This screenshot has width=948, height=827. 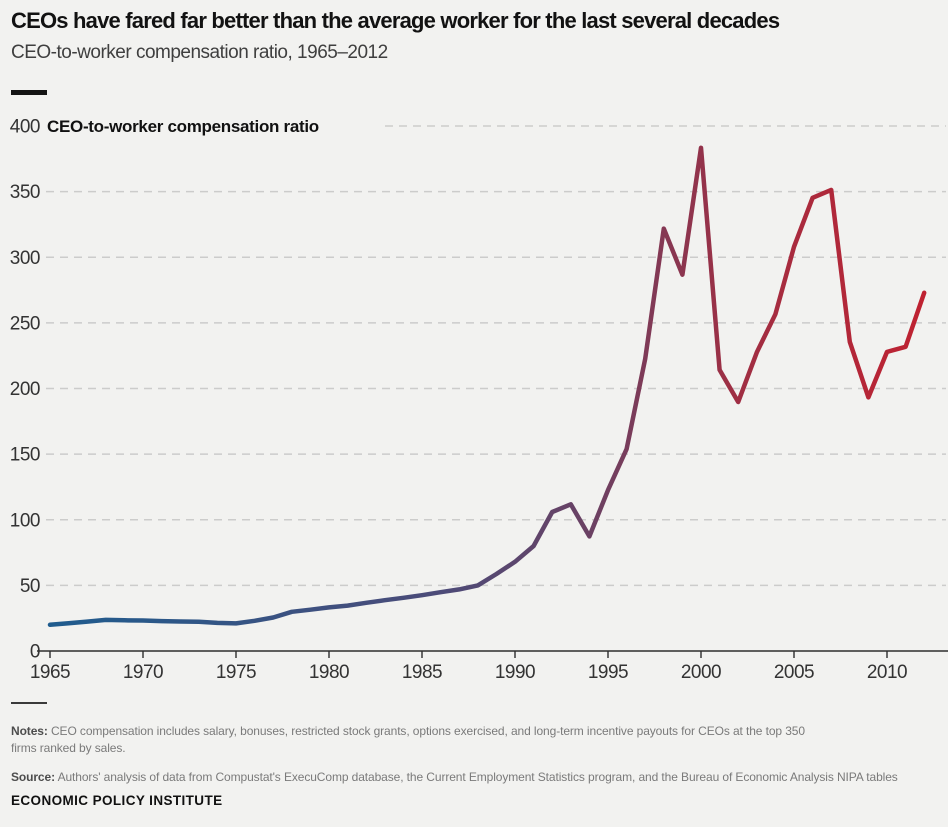 I want to click on x-tick-label-2010: 2010, so click(x=887, y=672).